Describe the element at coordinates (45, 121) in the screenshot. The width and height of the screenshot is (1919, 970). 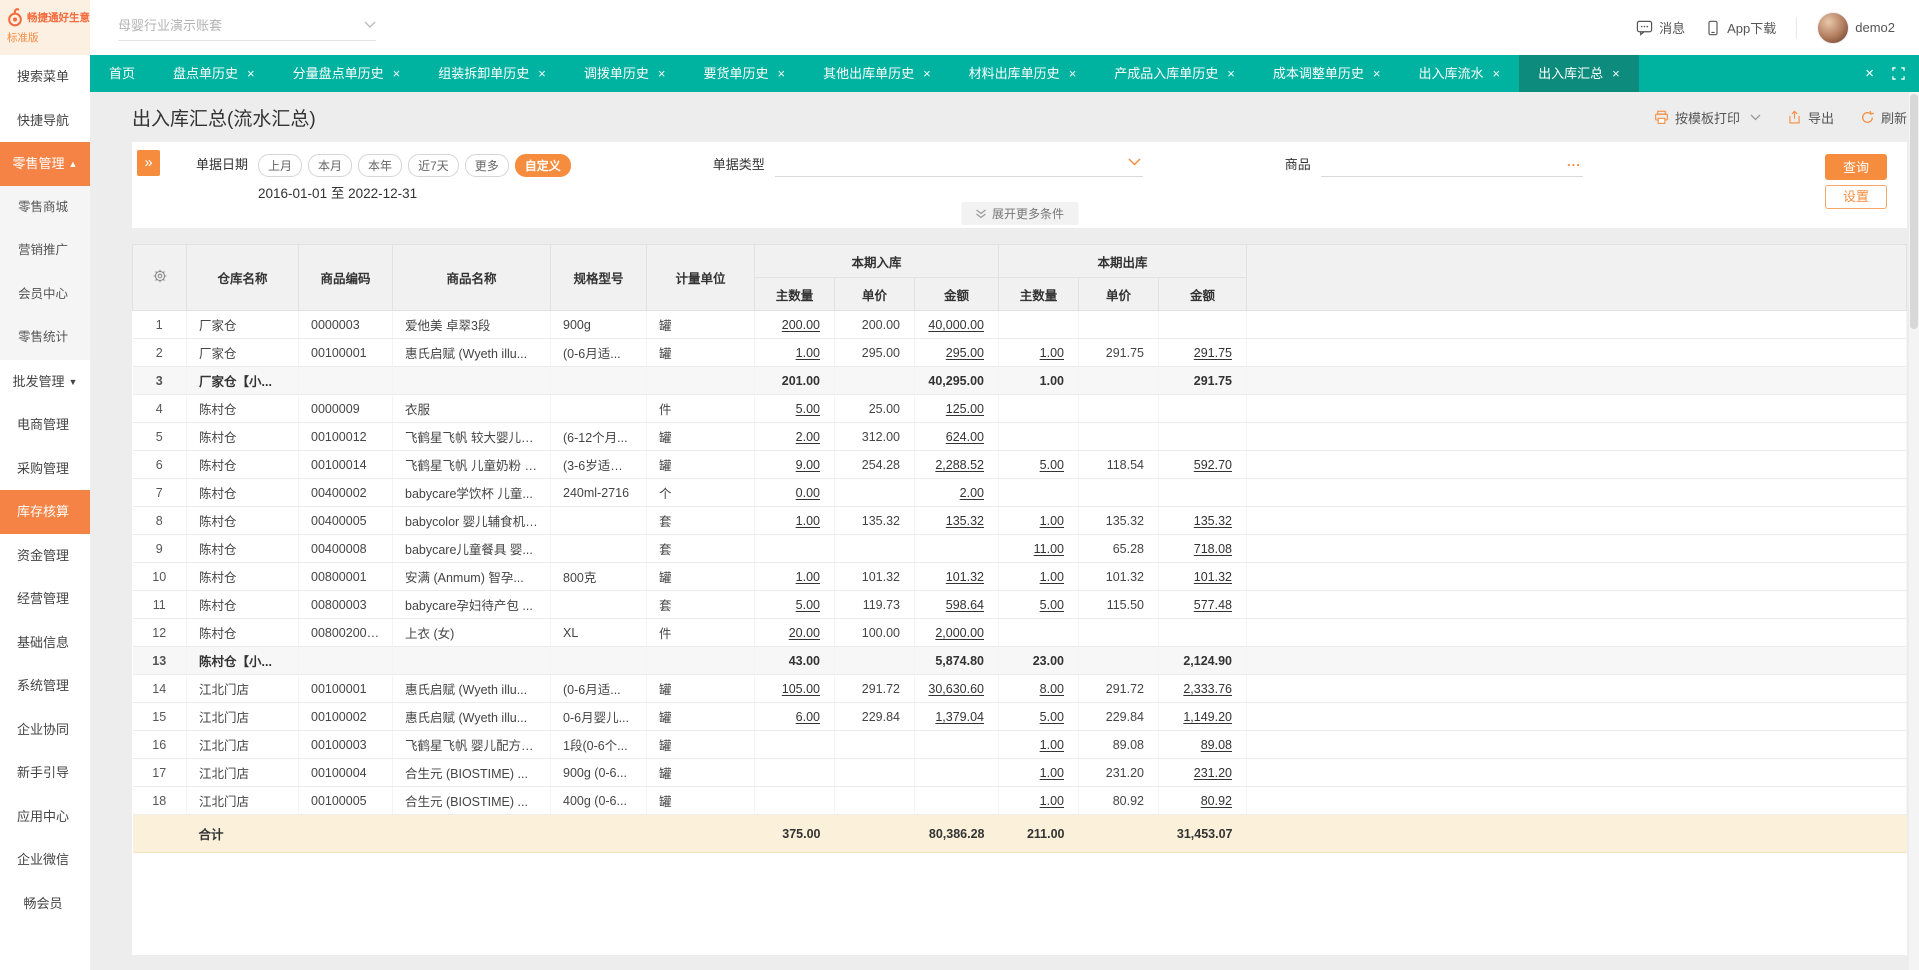
I see `sidebar-item: 快捷导航` at that location.